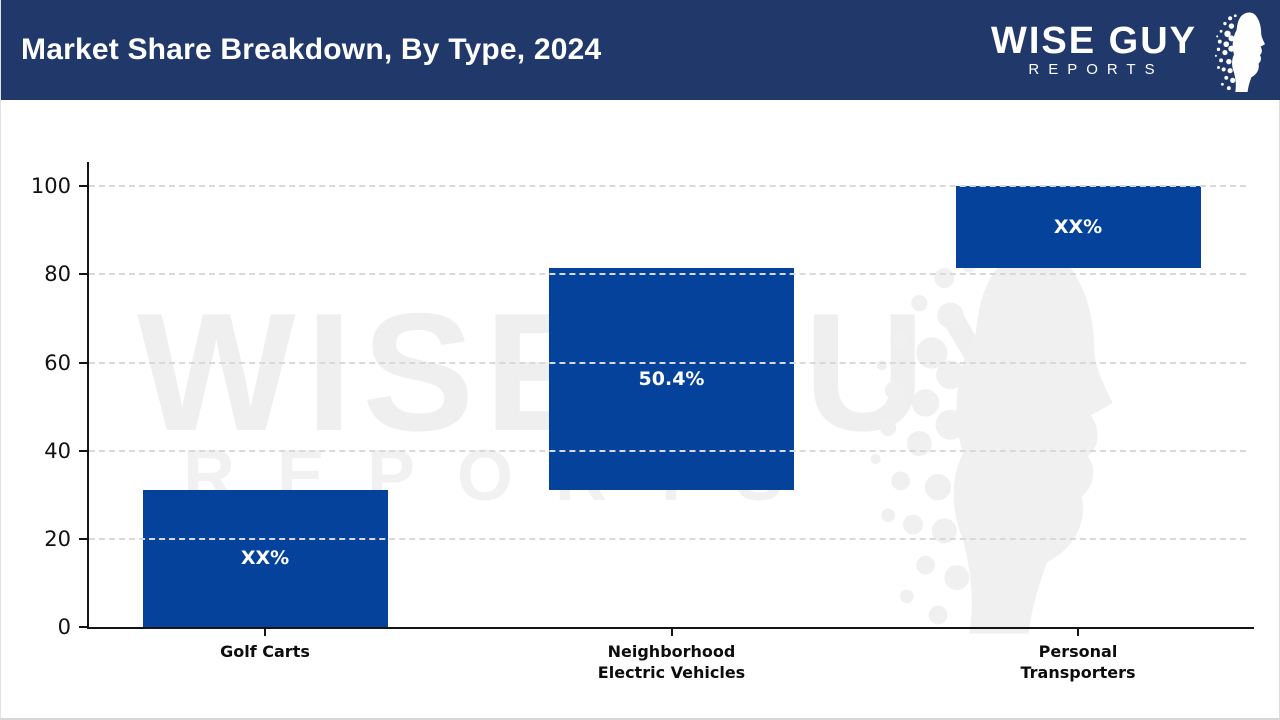  What do you see at coordinates (265, 651) in the screenshot?
I see `category-label: Golf Carts` at bounding box center [265, 651].